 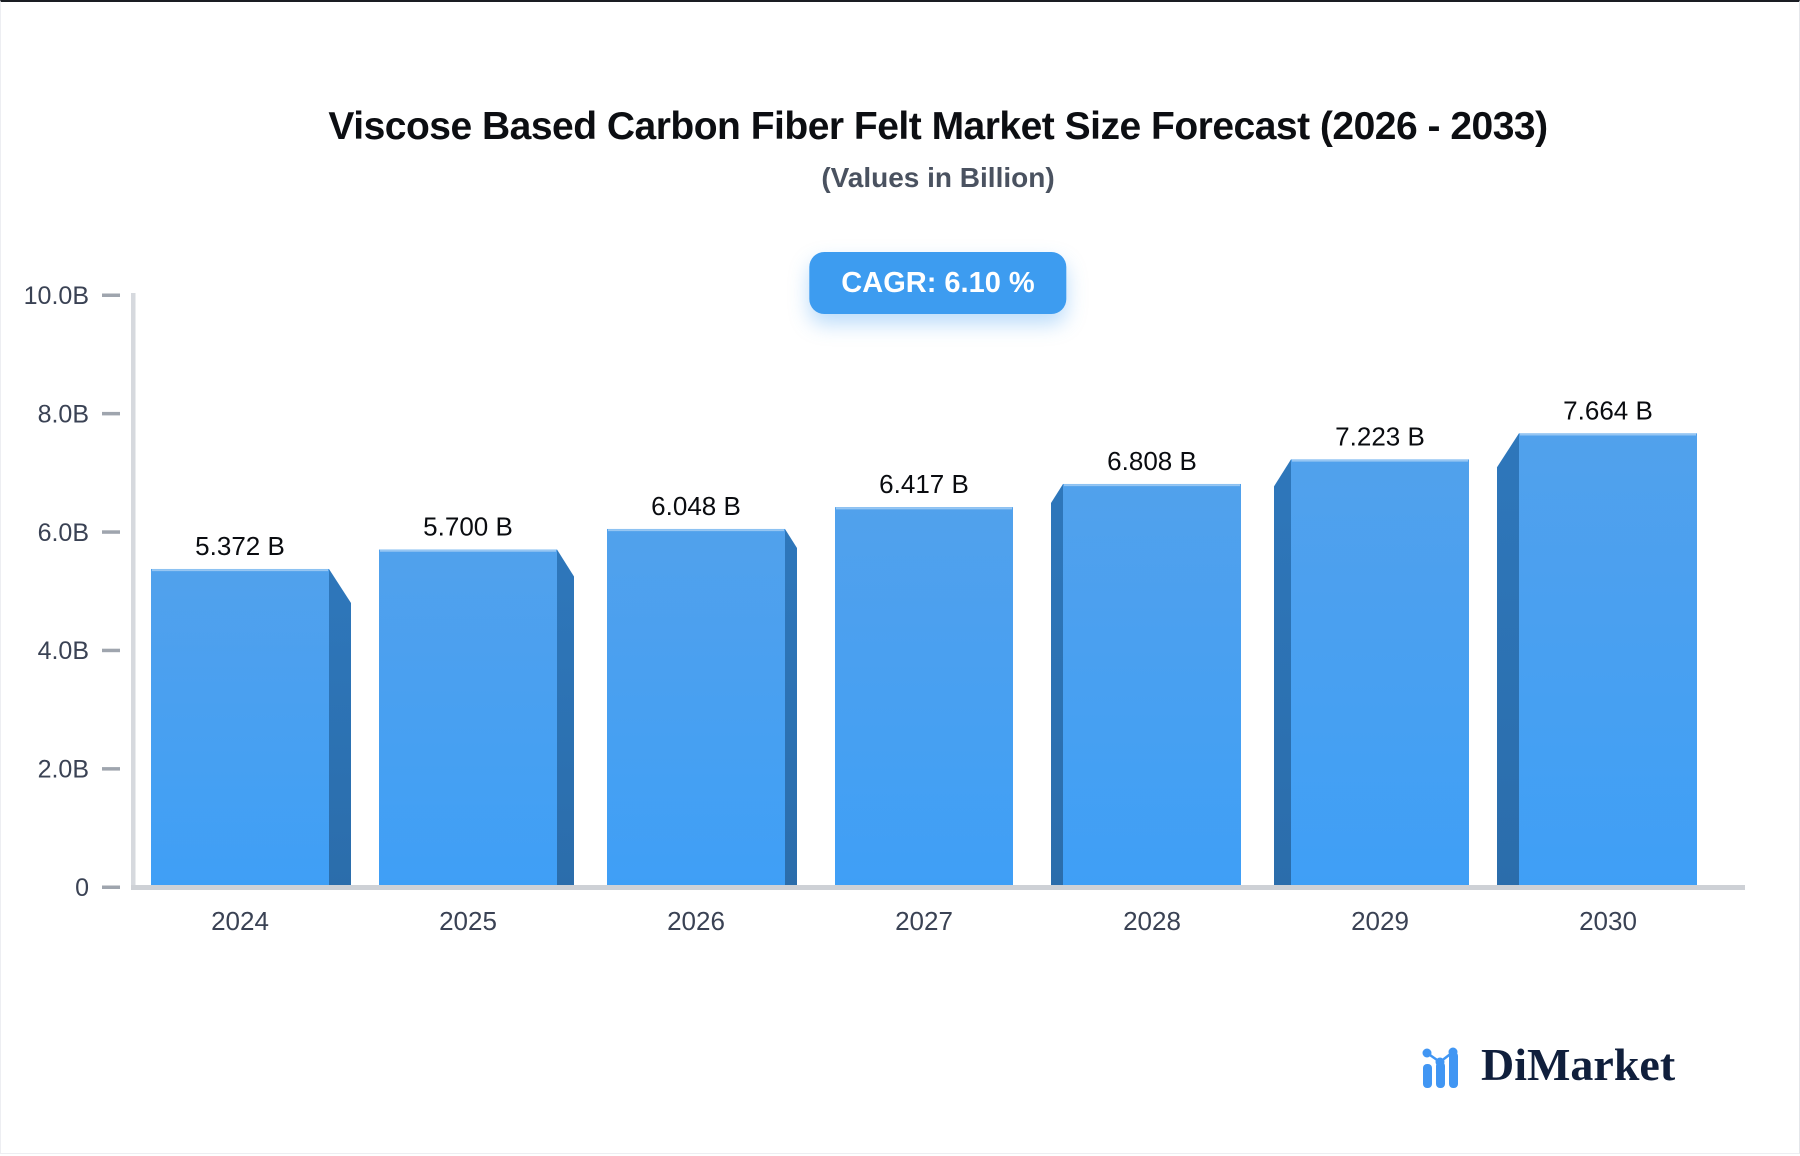 I want to click on bar-side-2028, so click(x=1057, y=685).